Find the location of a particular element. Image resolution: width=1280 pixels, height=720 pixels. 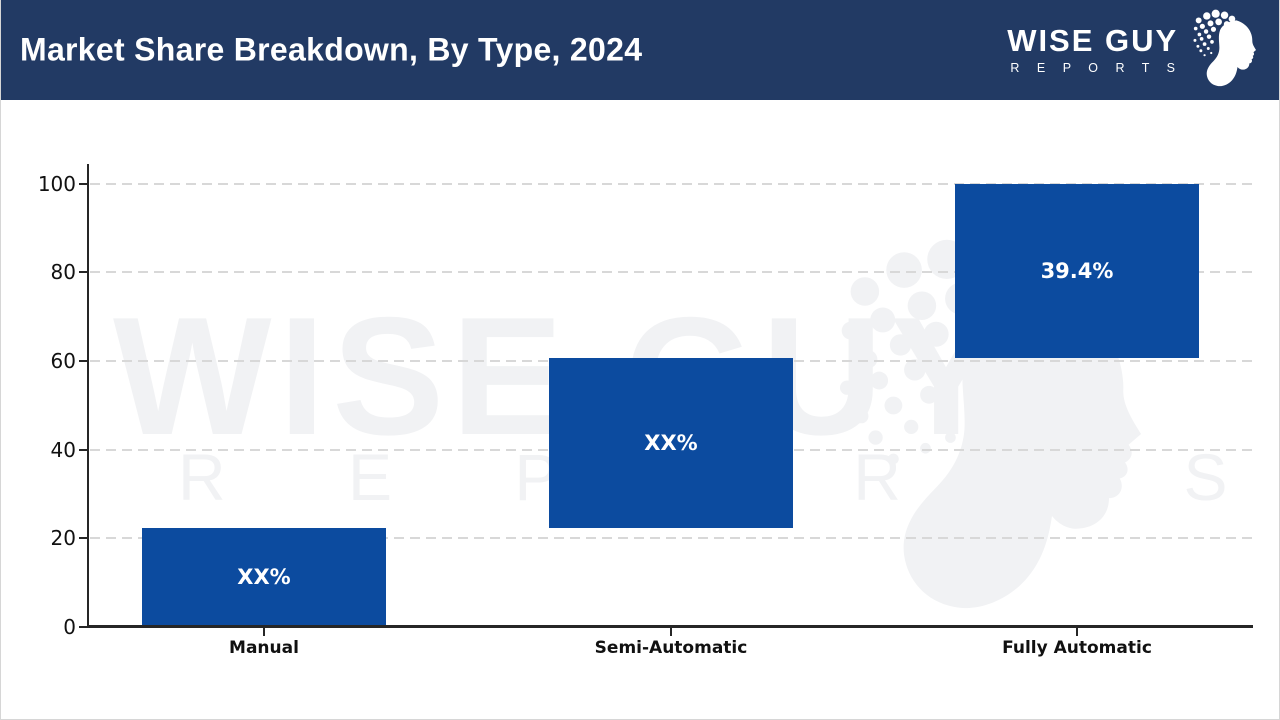

x-tick-mark-manual is located at coordinates (264, 632).